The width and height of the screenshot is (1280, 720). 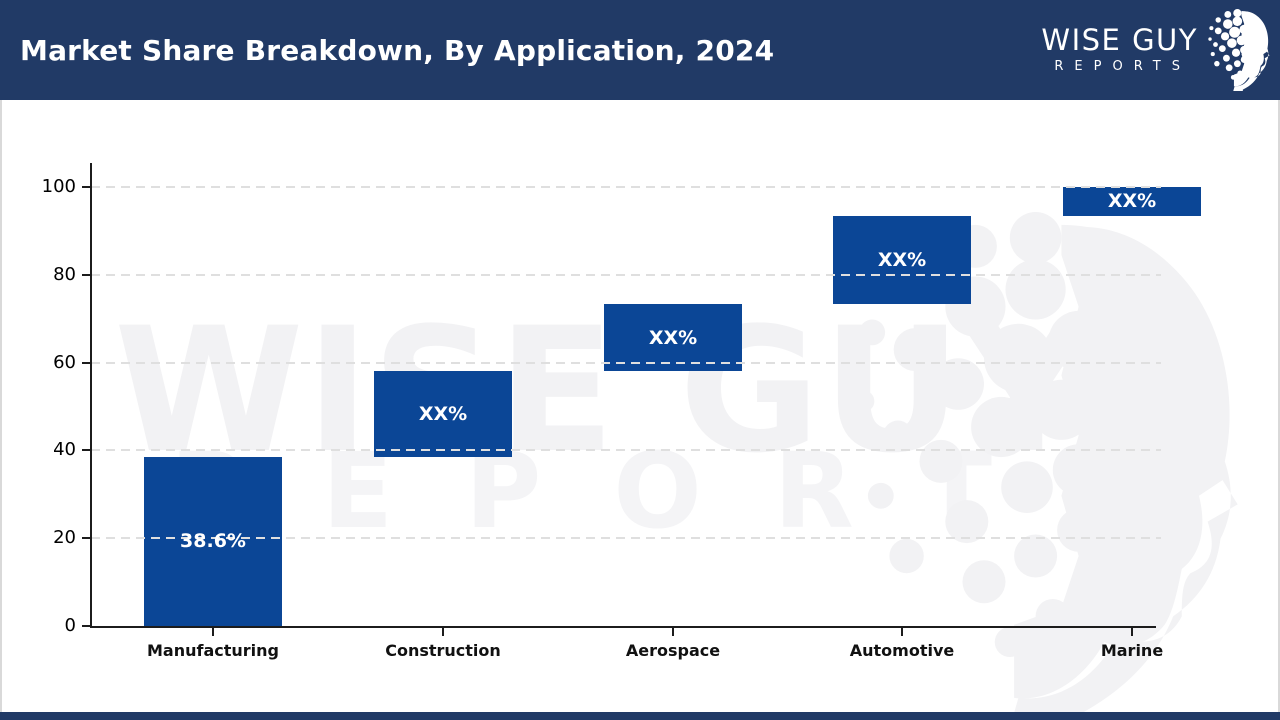 What do you see at coordinates (623, 627) in the screenshot?
I see `x-axis-spine` at bounding box center [623, 627].